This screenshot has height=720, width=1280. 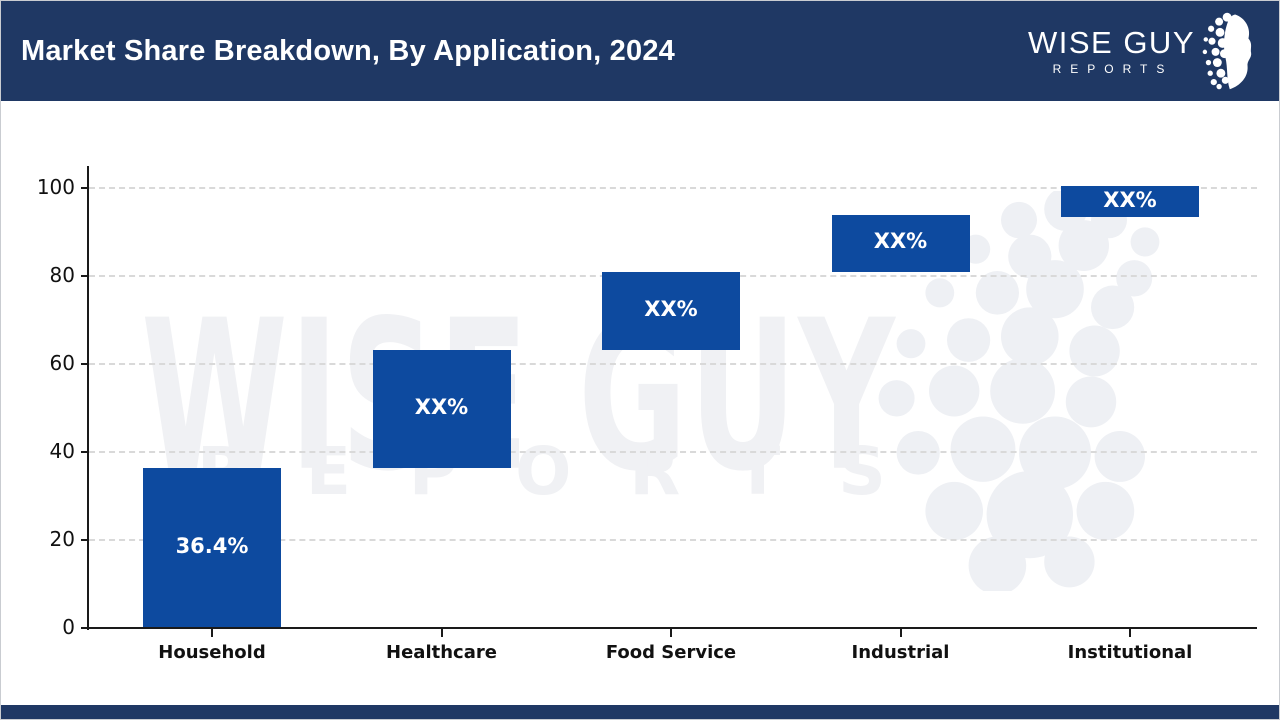 I want to click on bar-value-label: 36.4%, so click(x=212, y=545).